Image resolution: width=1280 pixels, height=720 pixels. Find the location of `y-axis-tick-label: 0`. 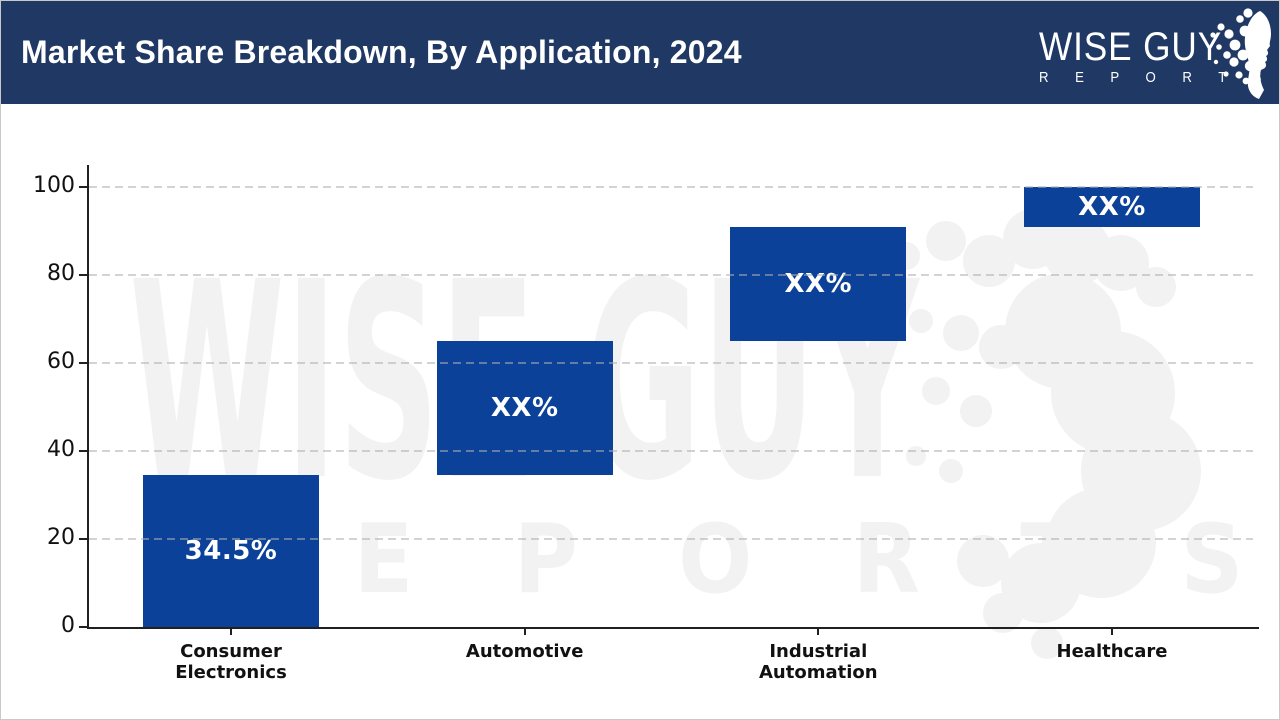

y-axis-tick-label: 0 is located at coordinates (68, 625).